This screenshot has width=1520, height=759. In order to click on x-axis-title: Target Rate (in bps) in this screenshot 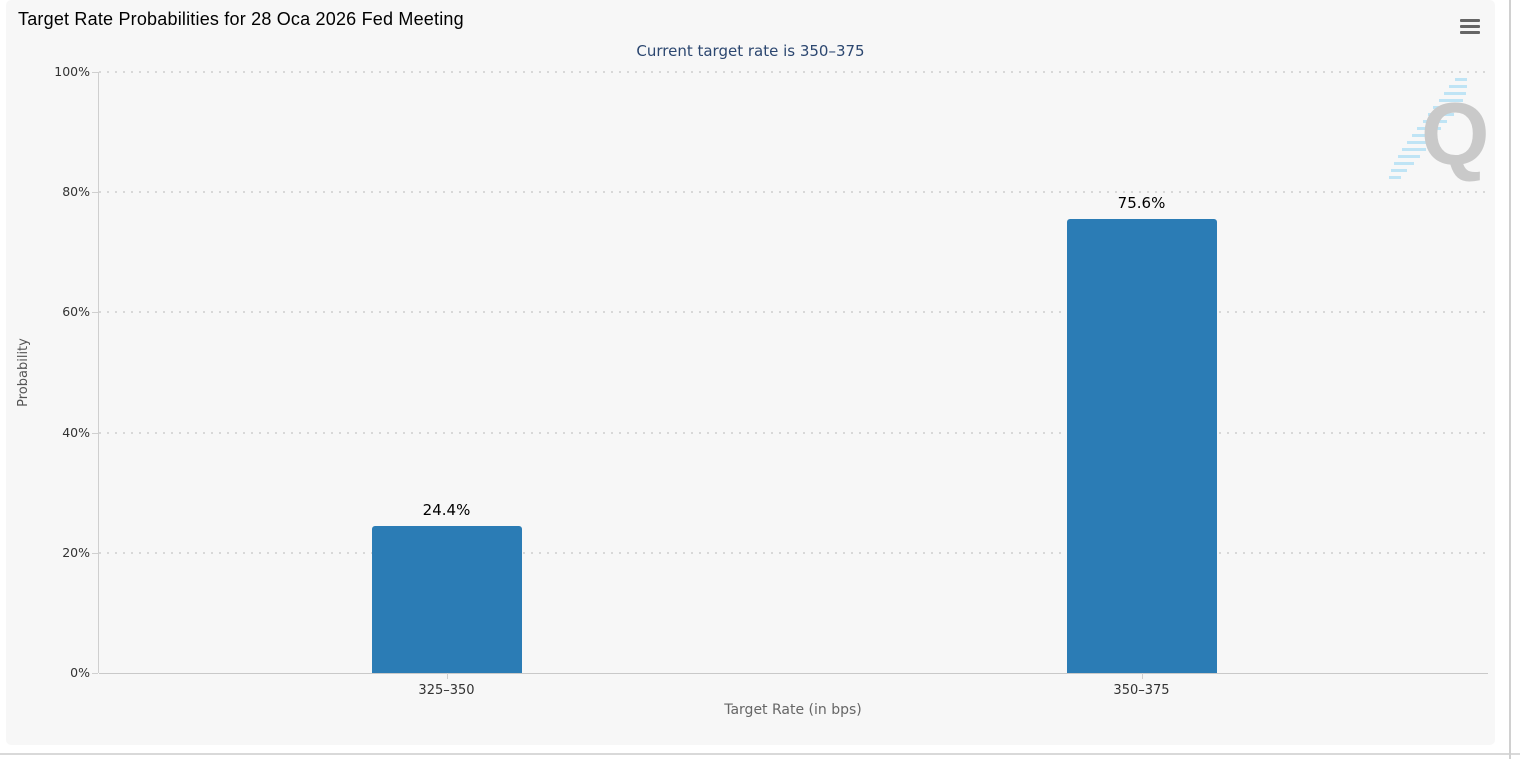, I will do `click(793, 710)`.